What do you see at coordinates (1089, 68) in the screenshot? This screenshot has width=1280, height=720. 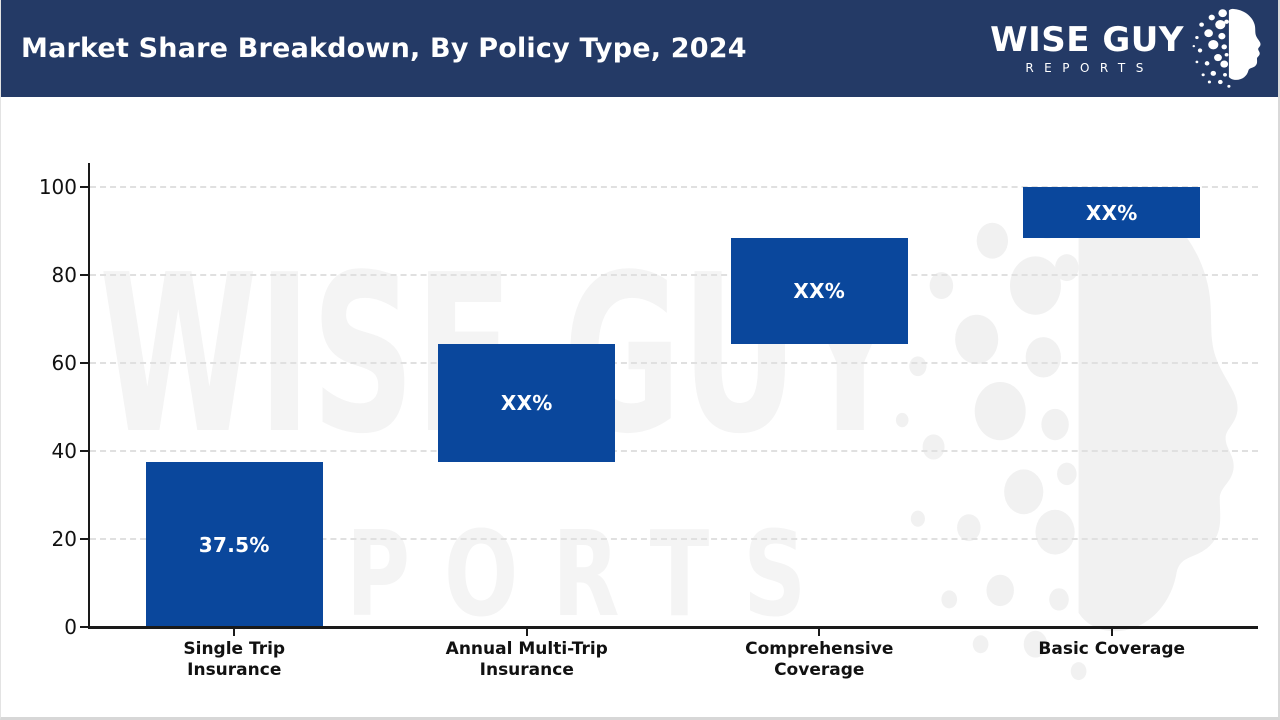 I see `logo-subtext: REPORTS` at bounding box center [1089, 68].